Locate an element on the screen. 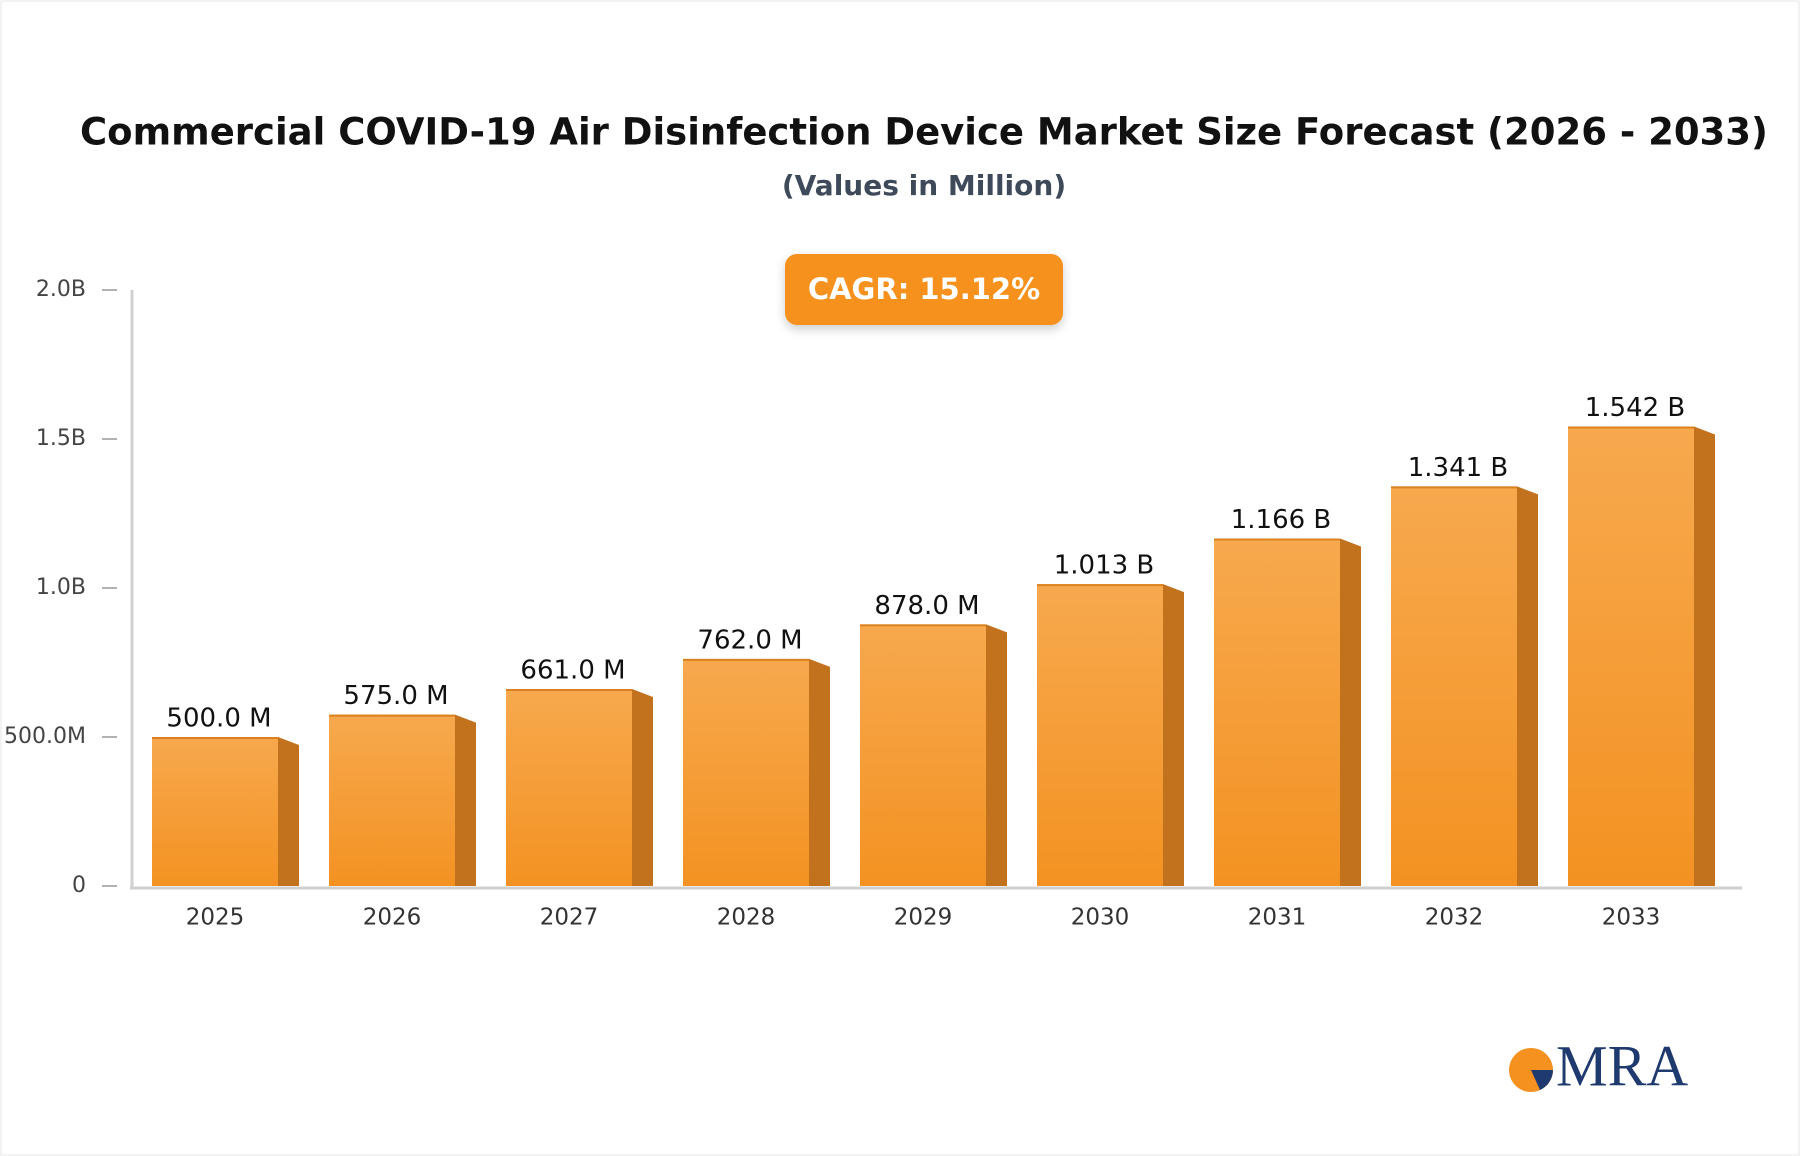  x-tick-label: 2025 is located at coordinates (215, 918).